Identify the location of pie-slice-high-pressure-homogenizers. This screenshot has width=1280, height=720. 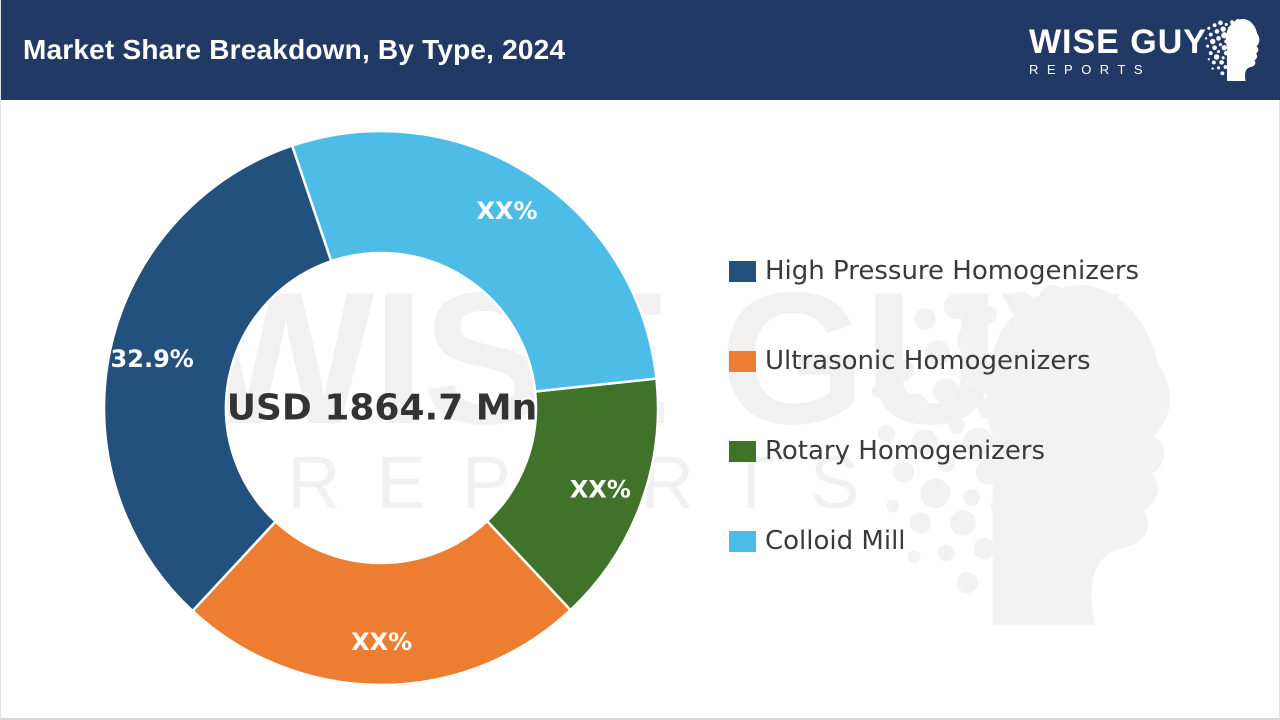
(217, 378).